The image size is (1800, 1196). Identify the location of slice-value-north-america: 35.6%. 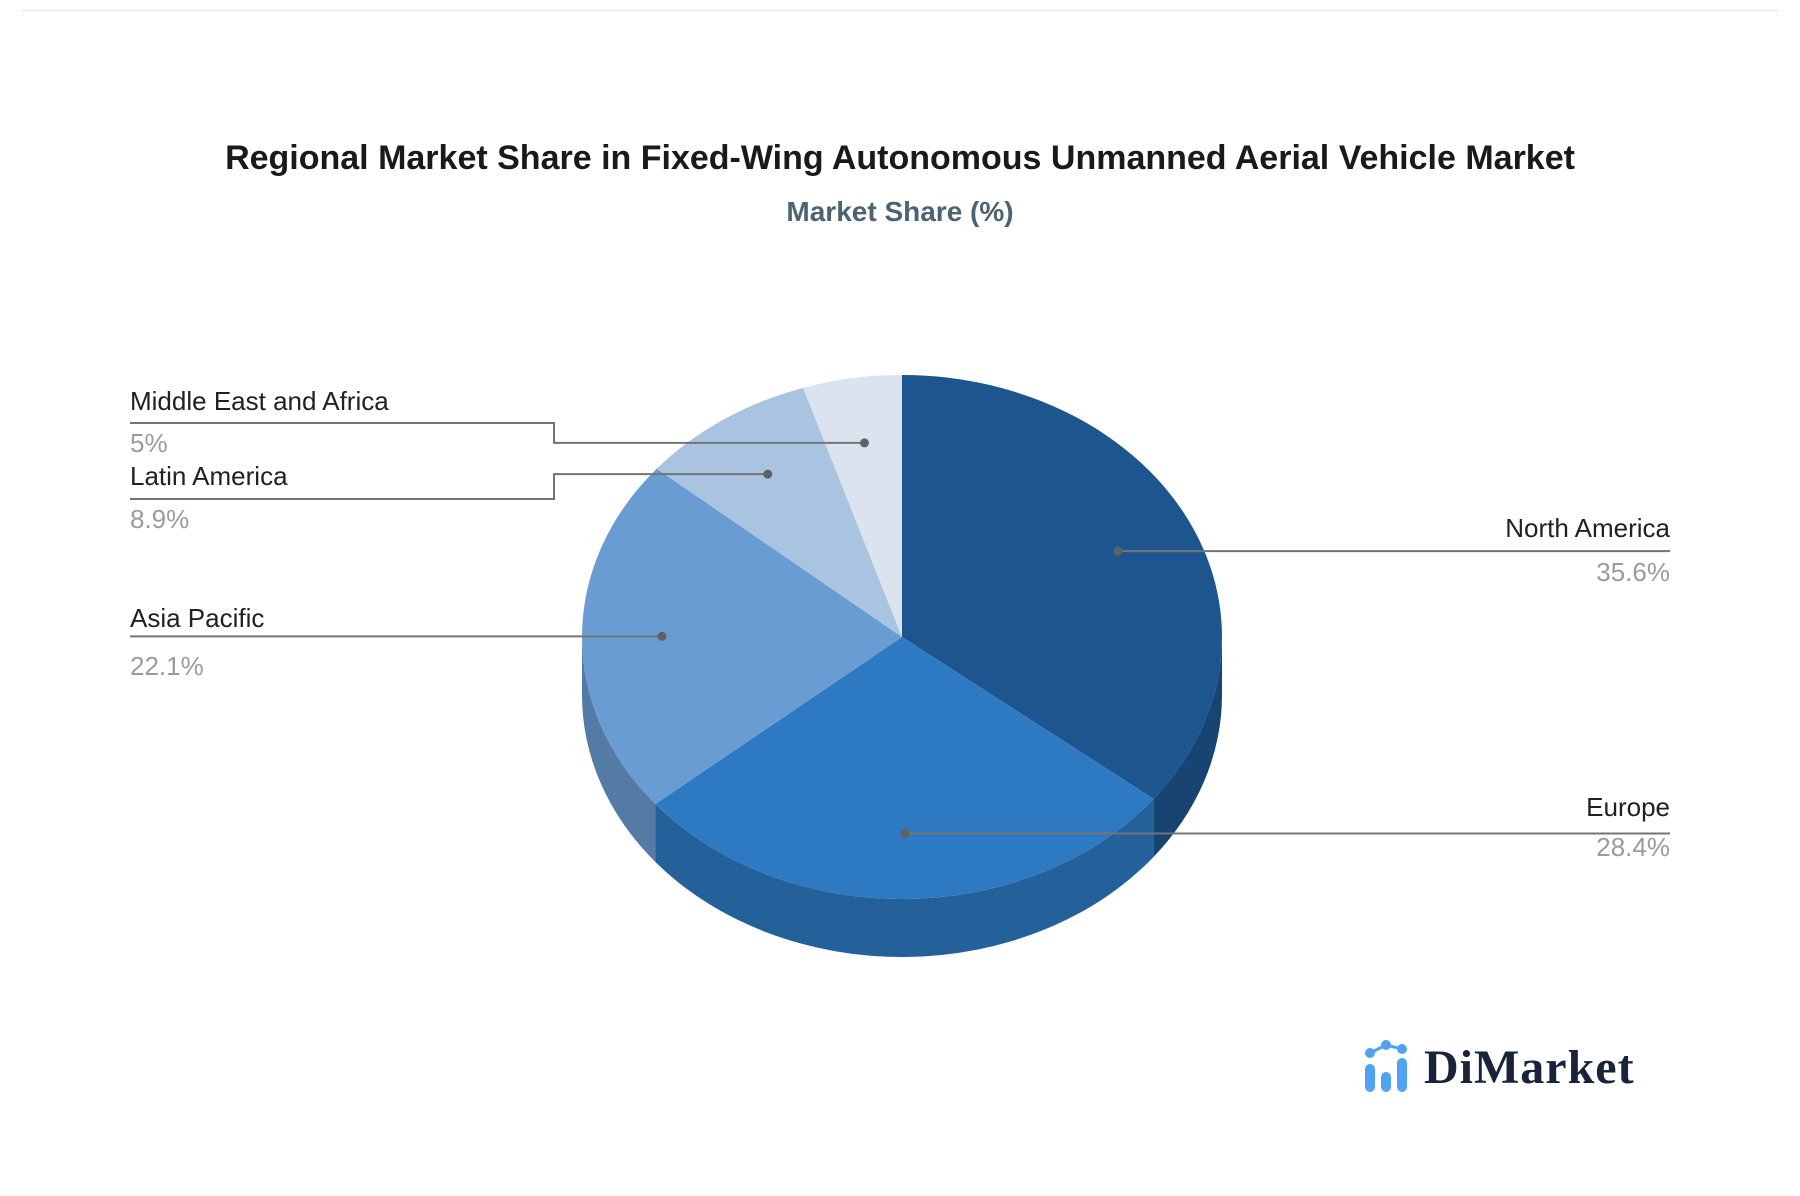
(1633, 572).